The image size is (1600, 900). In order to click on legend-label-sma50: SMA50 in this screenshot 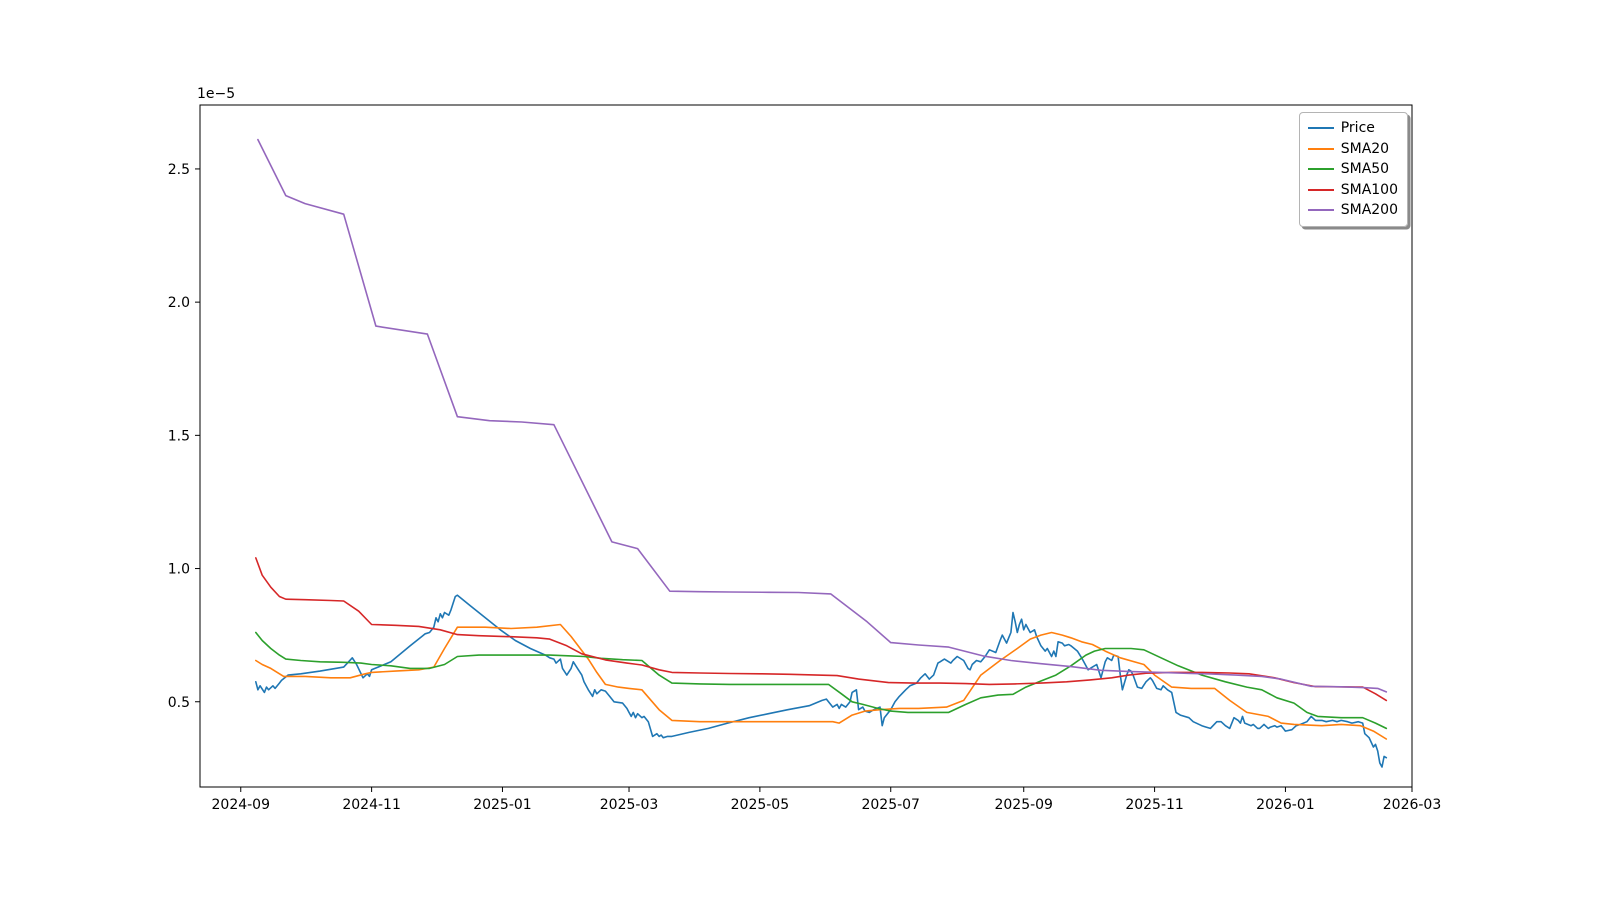, I will do `click(1365, 169)`.